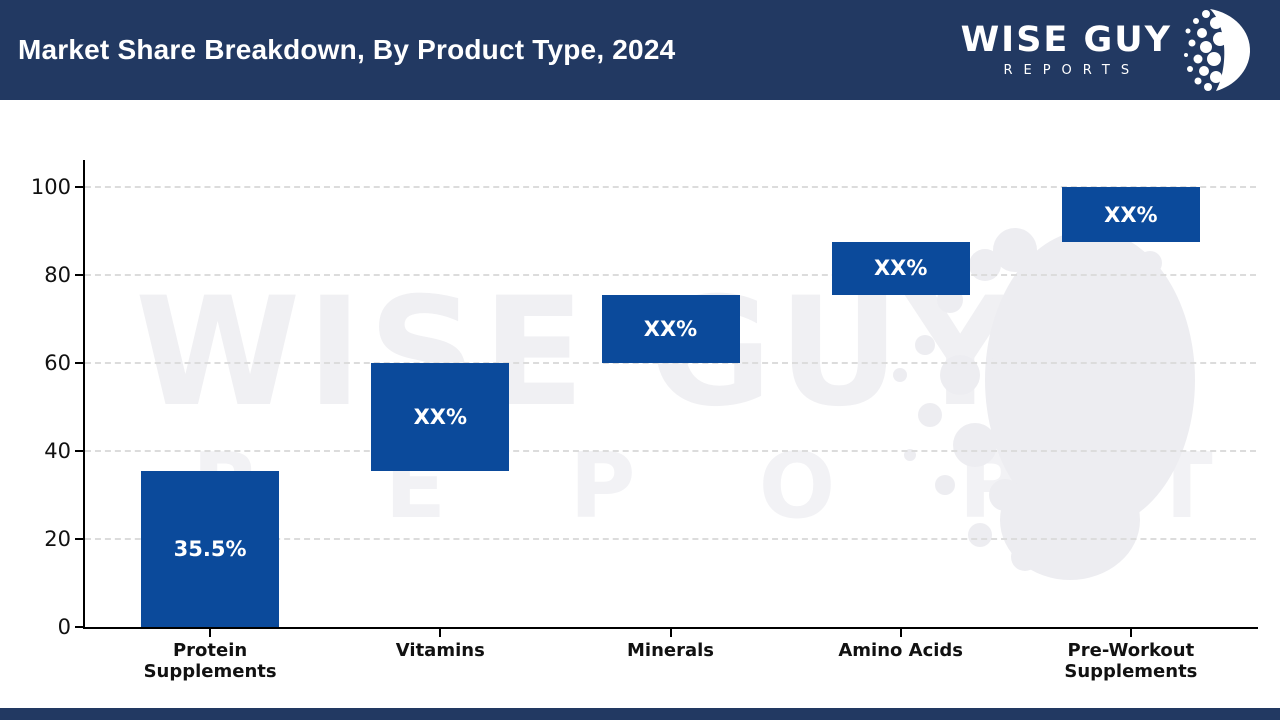 The width and height of the screenshot is (1280, 720). I want to click on y-axis-tick-label: 40, so click(57, 451).